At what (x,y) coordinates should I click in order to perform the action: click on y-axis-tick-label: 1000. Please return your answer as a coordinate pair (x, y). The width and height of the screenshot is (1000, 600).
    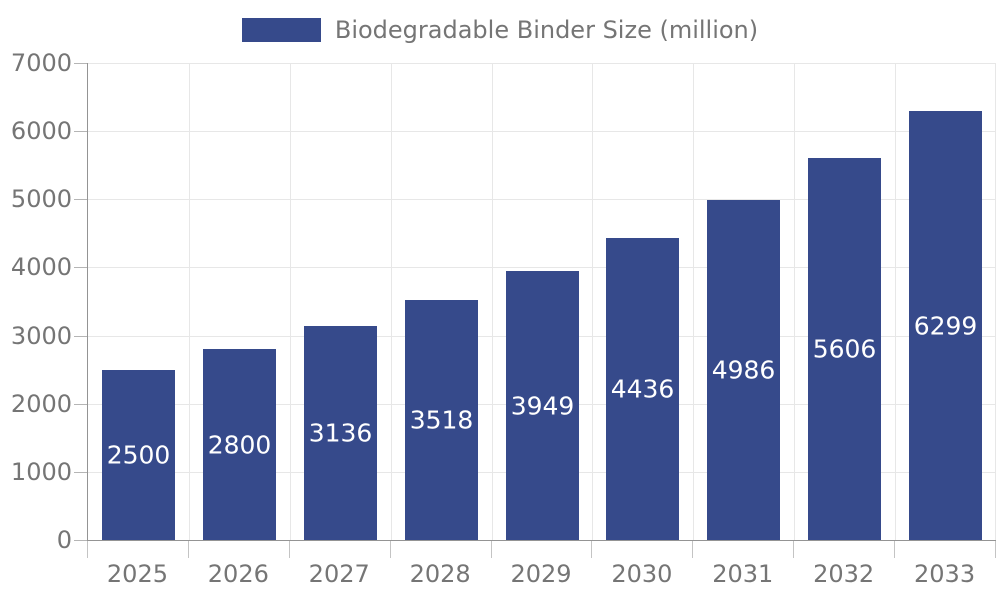
    Looking at the image, I should click on (41, 472).